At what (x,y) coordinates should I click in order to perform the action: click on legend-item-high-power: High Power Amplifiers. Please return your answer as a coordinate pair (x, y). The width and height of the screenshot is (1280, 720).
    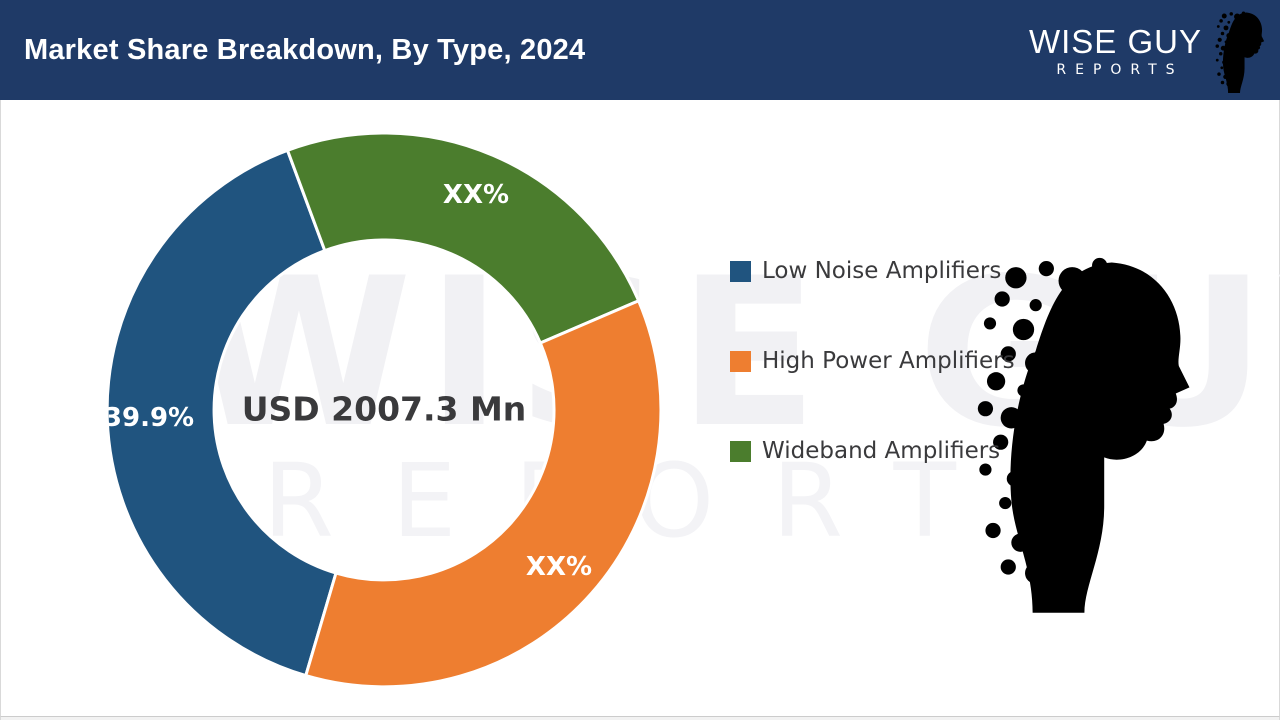
    Looking at the image, I should click on (872, 361).